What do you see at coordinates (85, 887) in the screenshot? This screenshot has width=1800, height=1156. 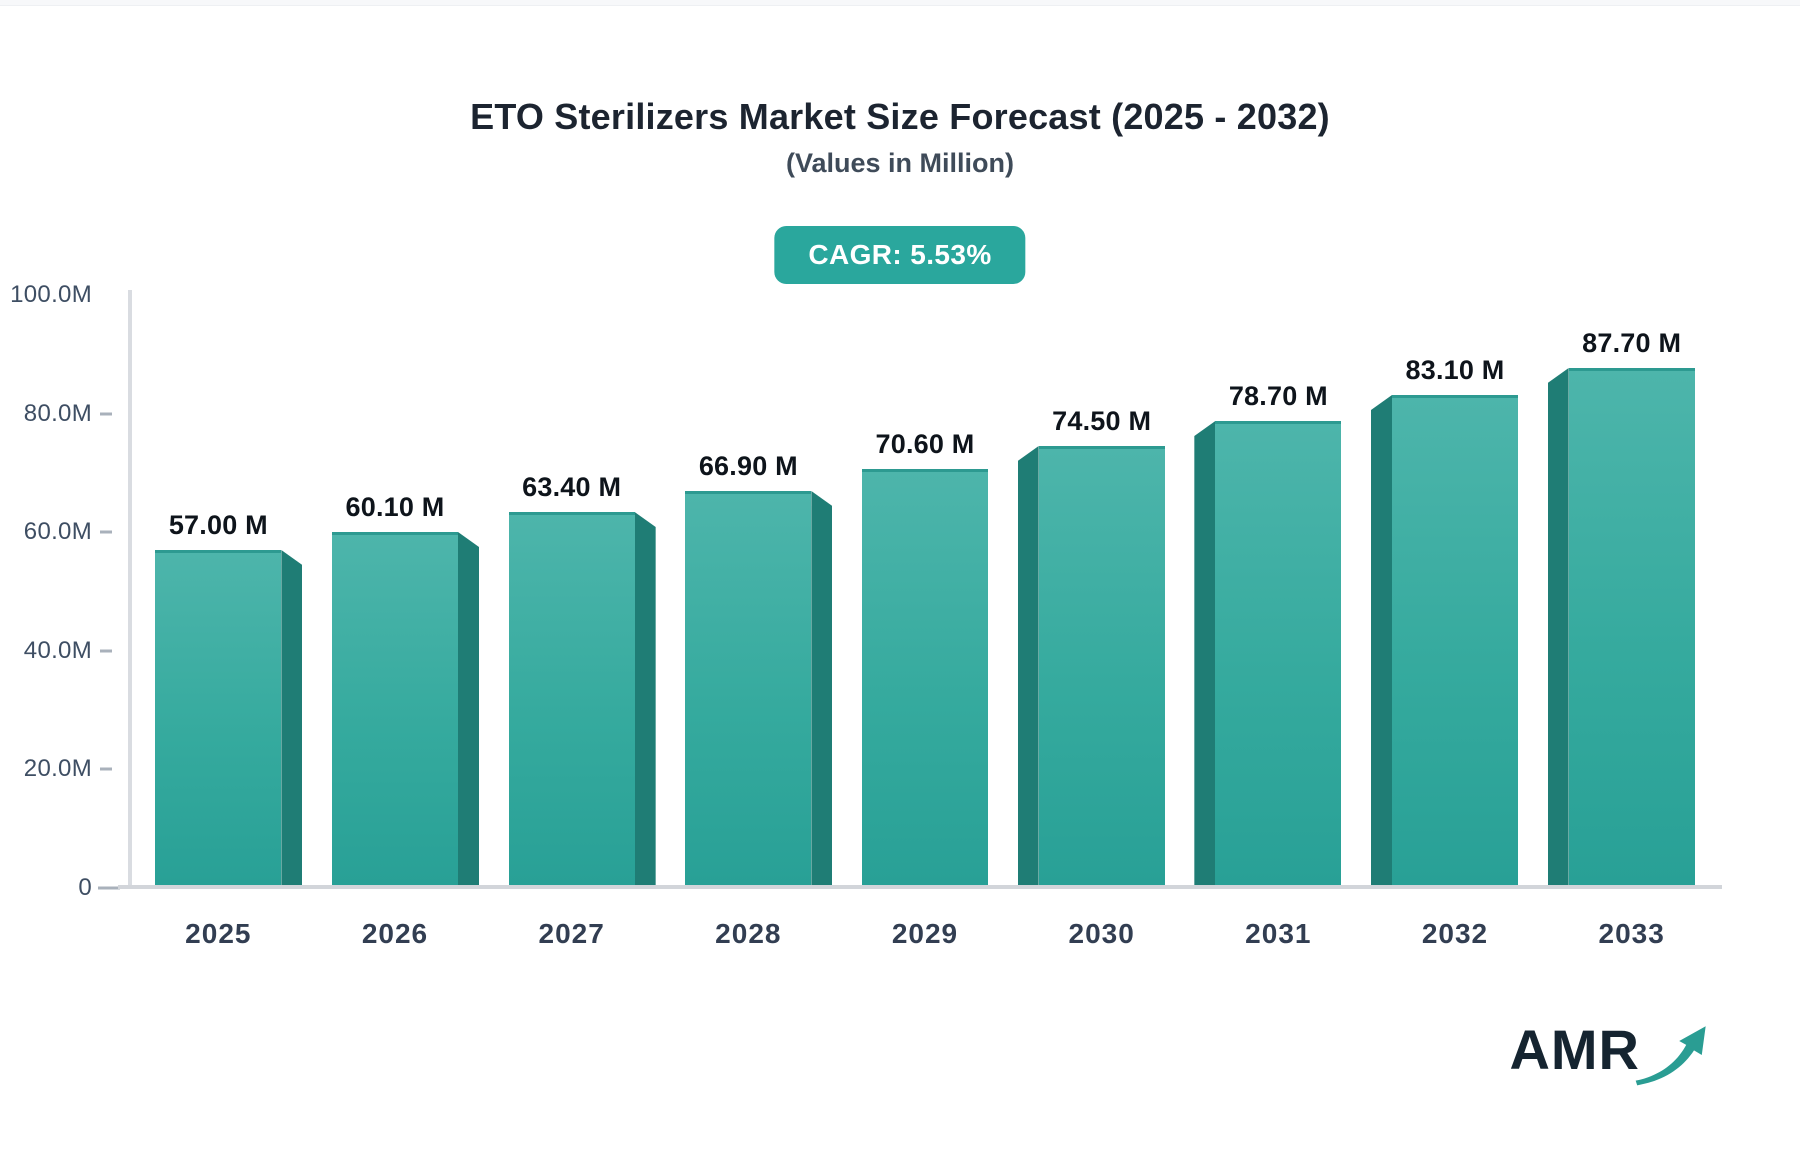 I see `y-tick-label: 0` at bounding box center [85, 887].